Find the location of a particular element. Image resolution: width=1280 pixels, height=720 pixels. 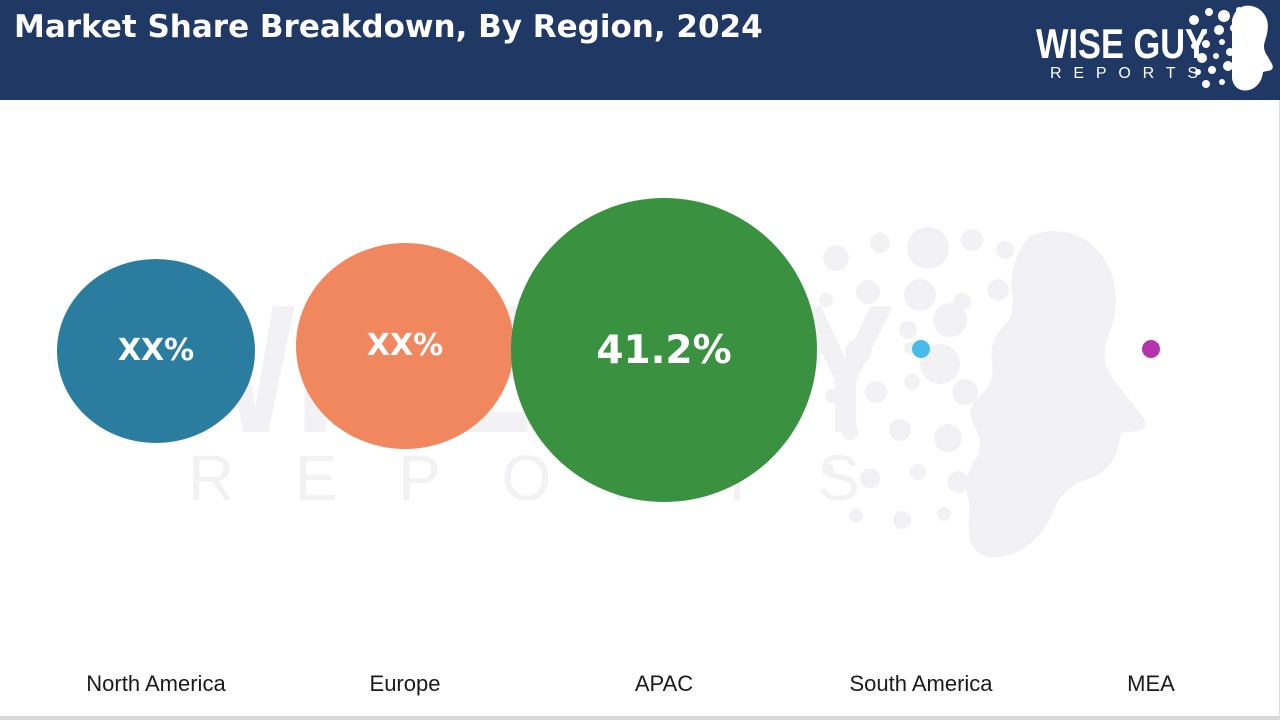

brand-wordmark-reports: REPORTS is located at coordinates (1124, 73).